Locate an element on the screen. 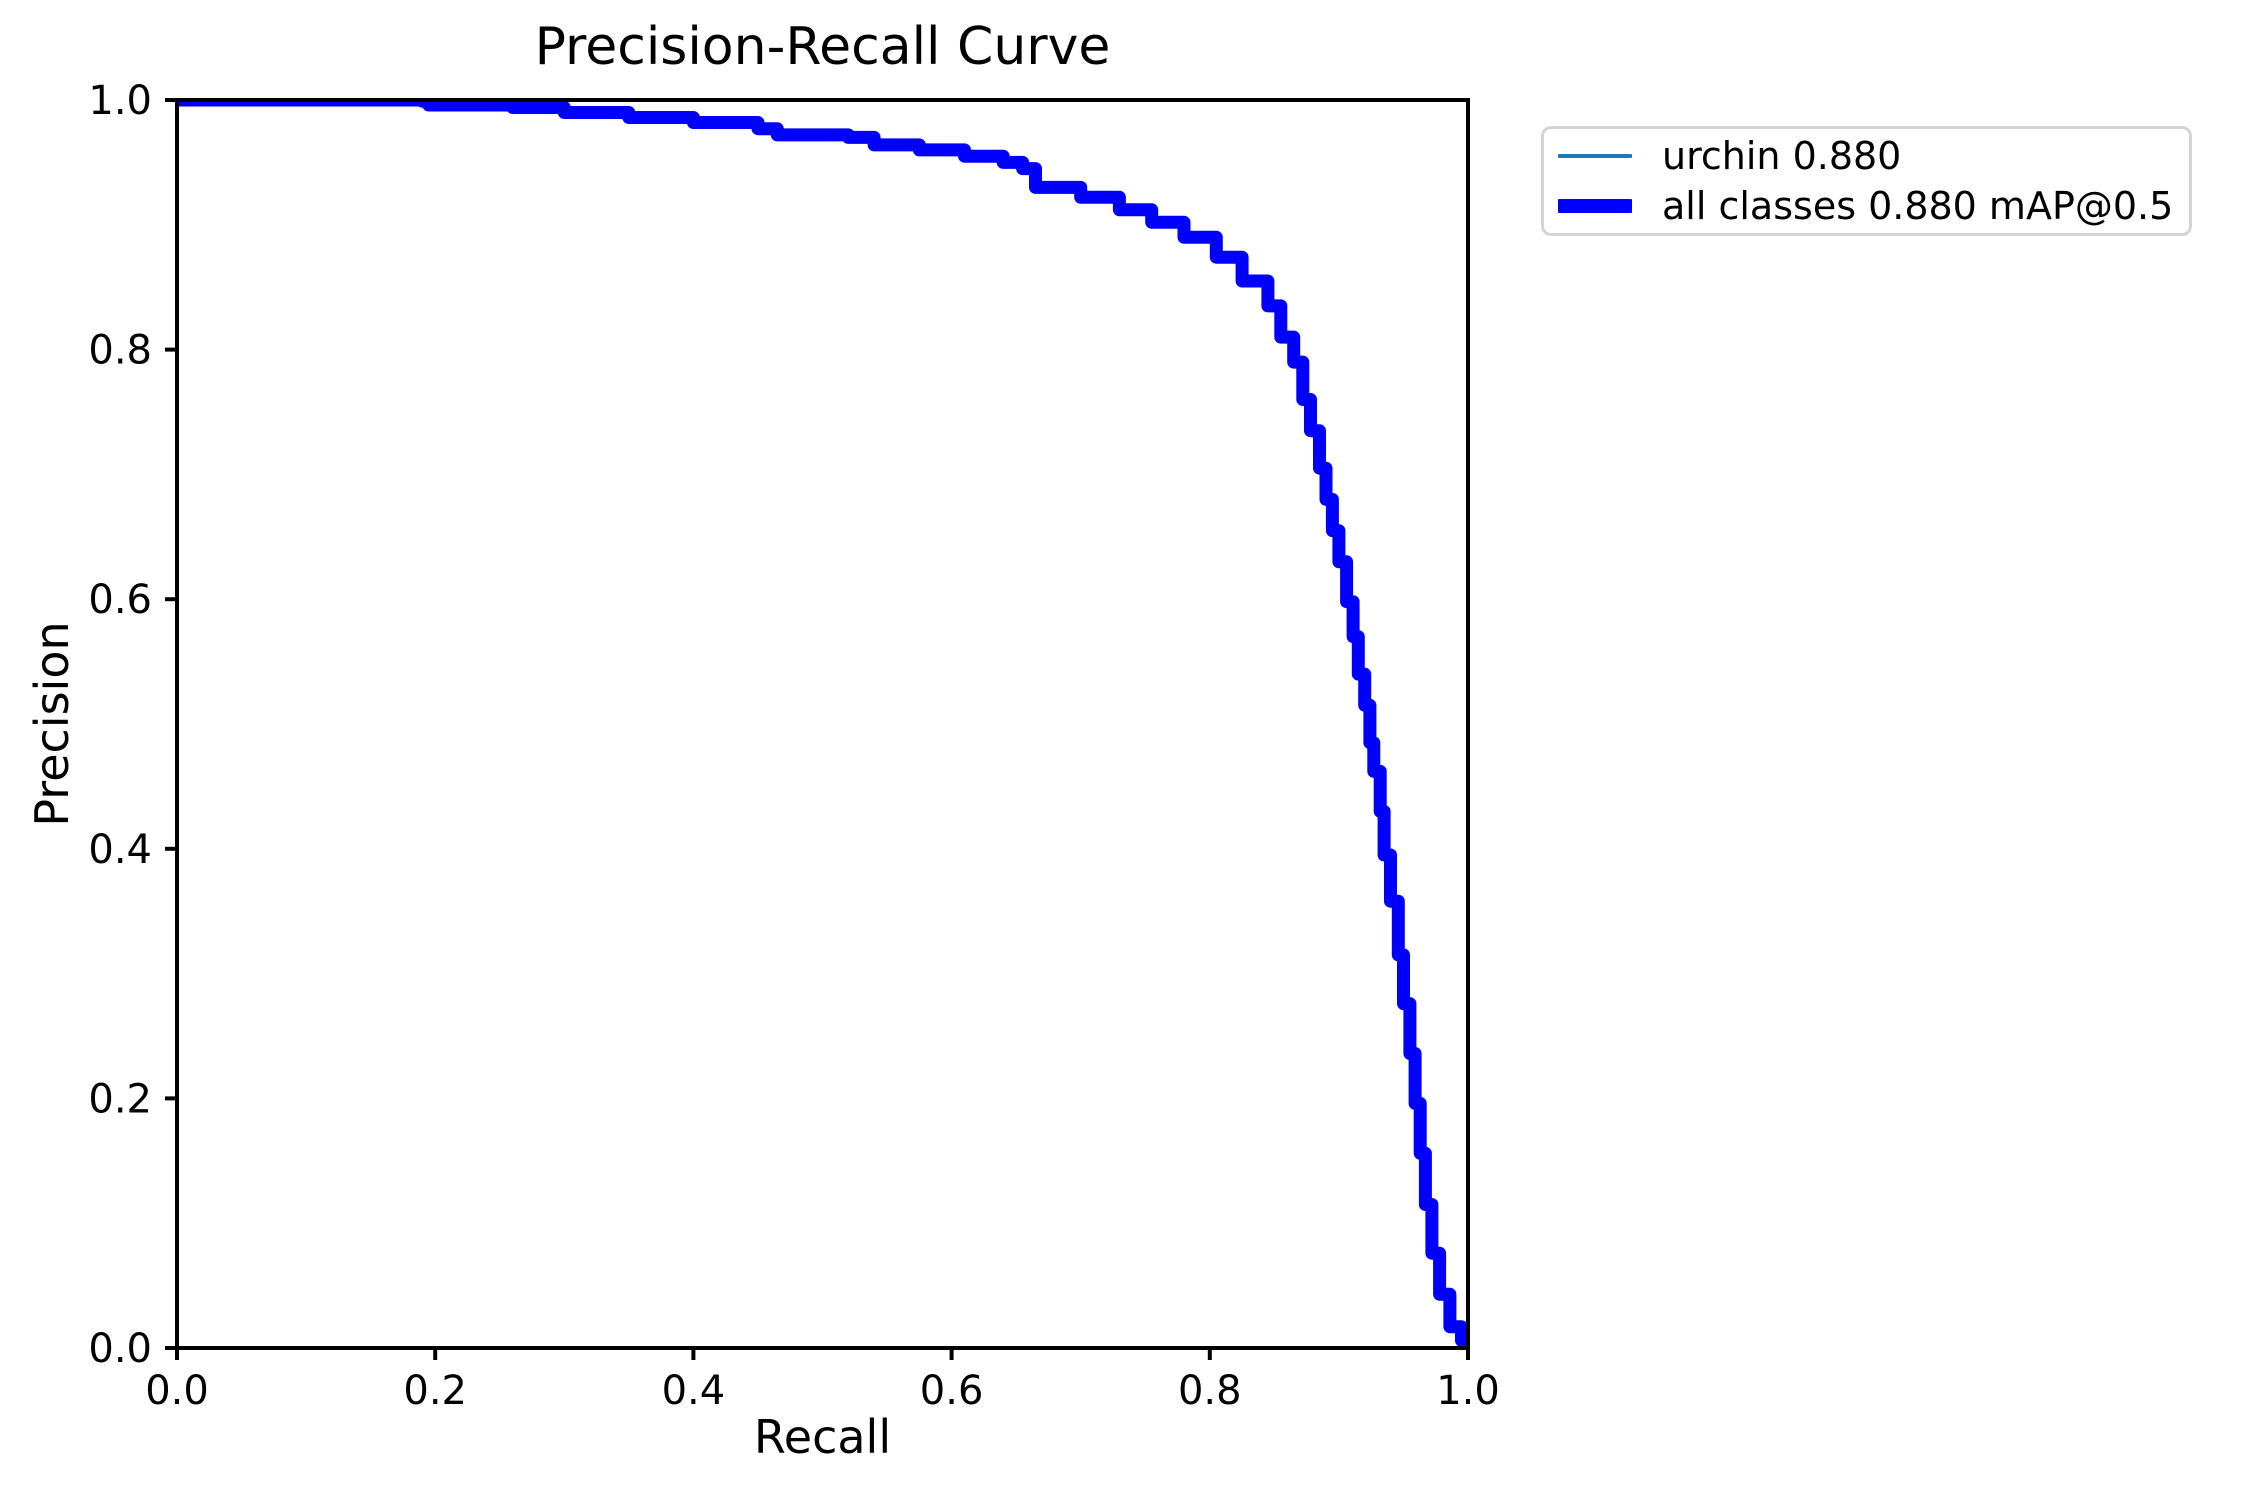 The image size is (2250, 1500). y-tick-label: 0.6 is located at coordinates (120, 600).